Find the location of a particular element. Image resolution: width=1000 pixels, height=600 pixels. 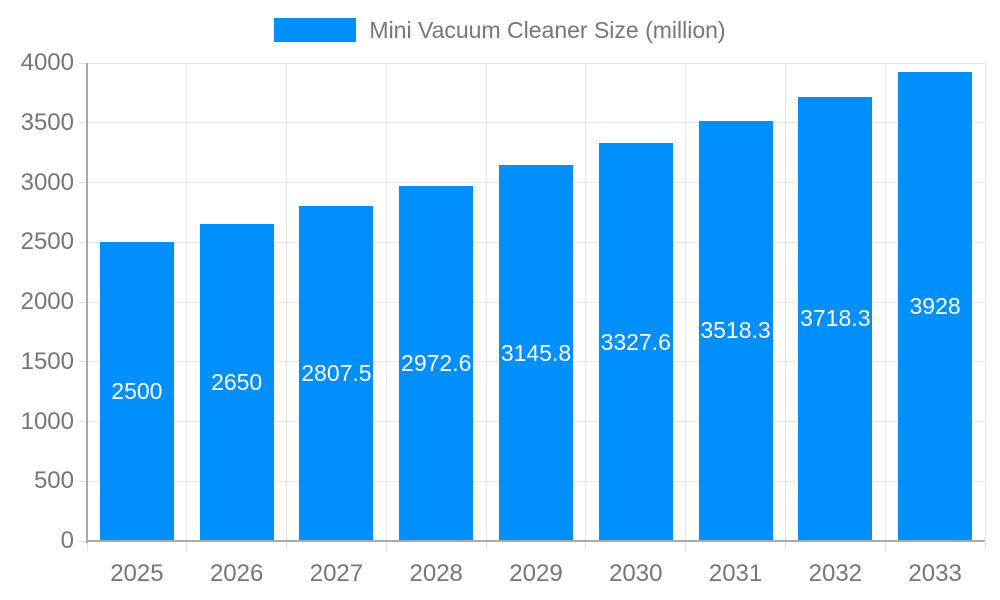

bar: 3928 is located at coordinates (935, 306).